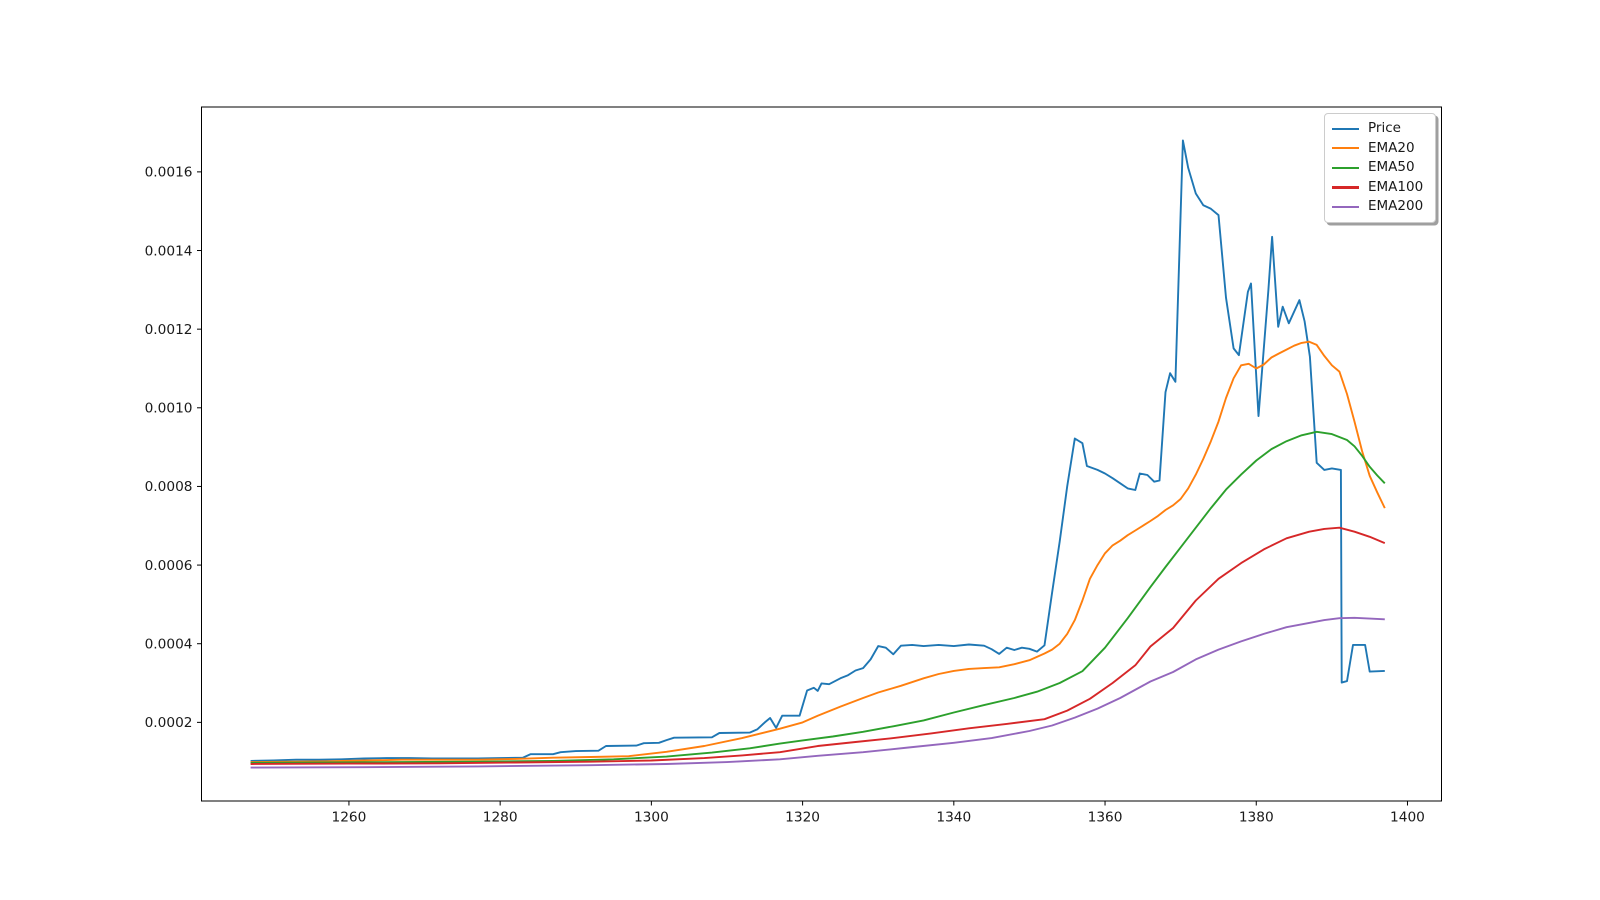  What do you see at coordinates (169, 566) in the screenshot?
I see `y-tick-label: 0.0006` at bounding box center [169, 566].